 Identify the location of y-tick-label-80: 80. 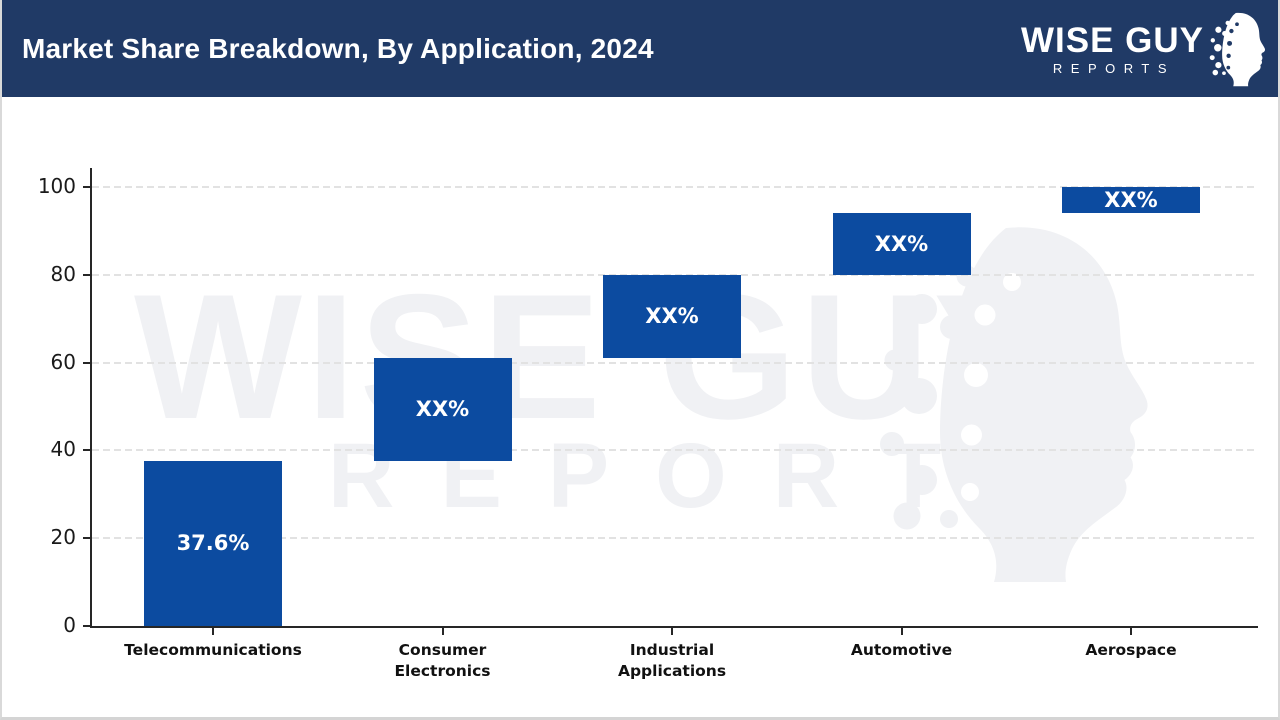
(63, 273).